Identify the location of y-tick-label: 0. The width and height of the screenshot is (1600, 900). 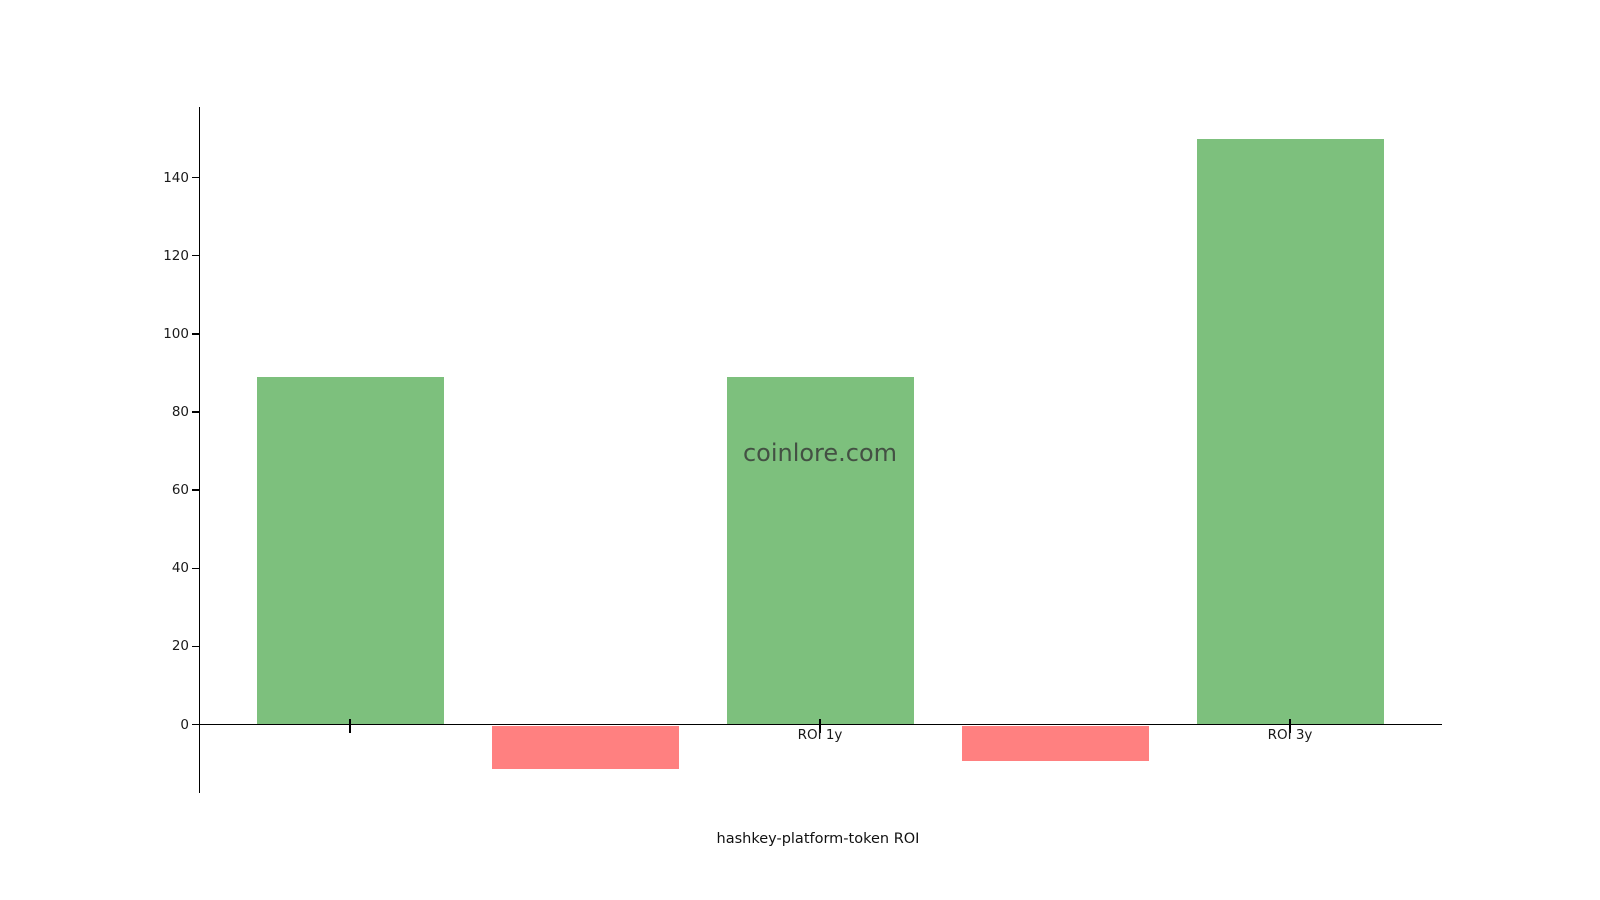
(184, 724).